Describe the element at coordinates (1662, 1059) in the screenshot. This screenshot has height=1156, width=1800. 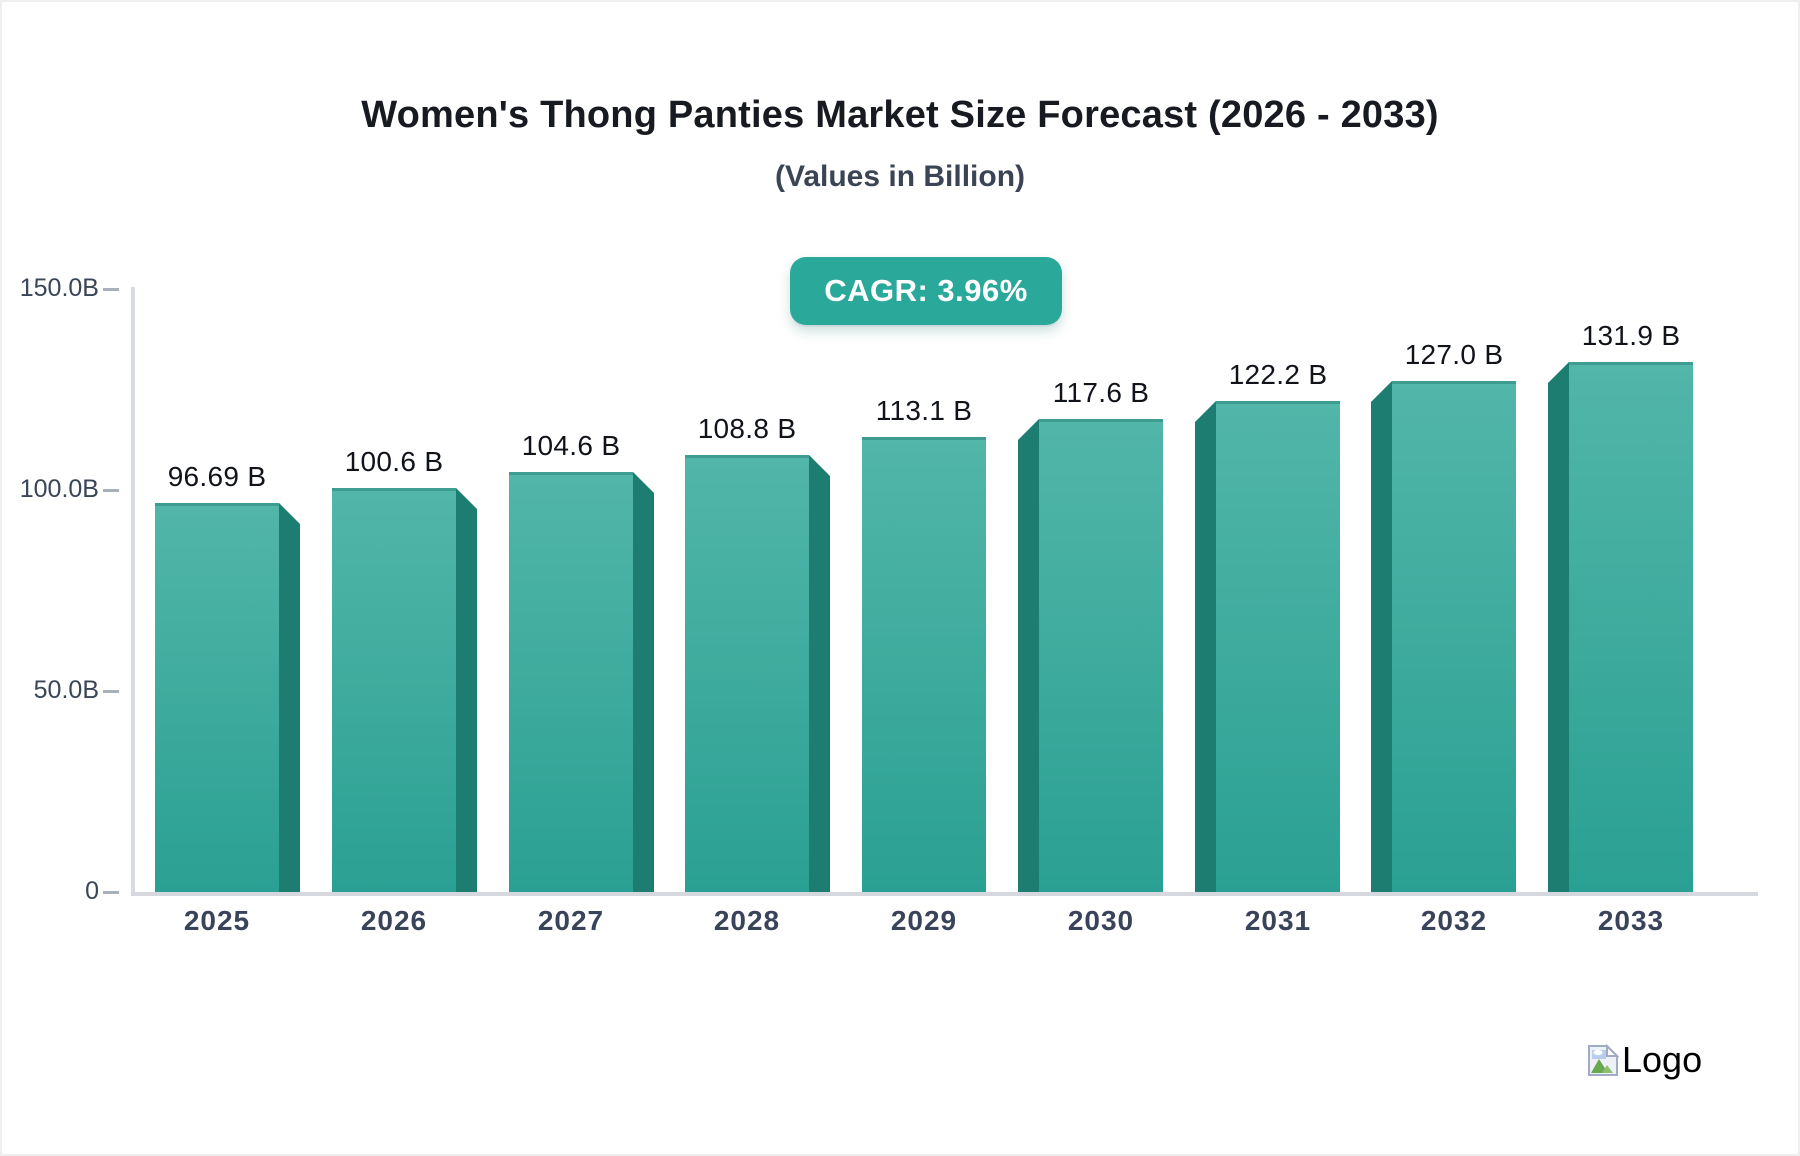
I see `logo-text: Logo` at that location.